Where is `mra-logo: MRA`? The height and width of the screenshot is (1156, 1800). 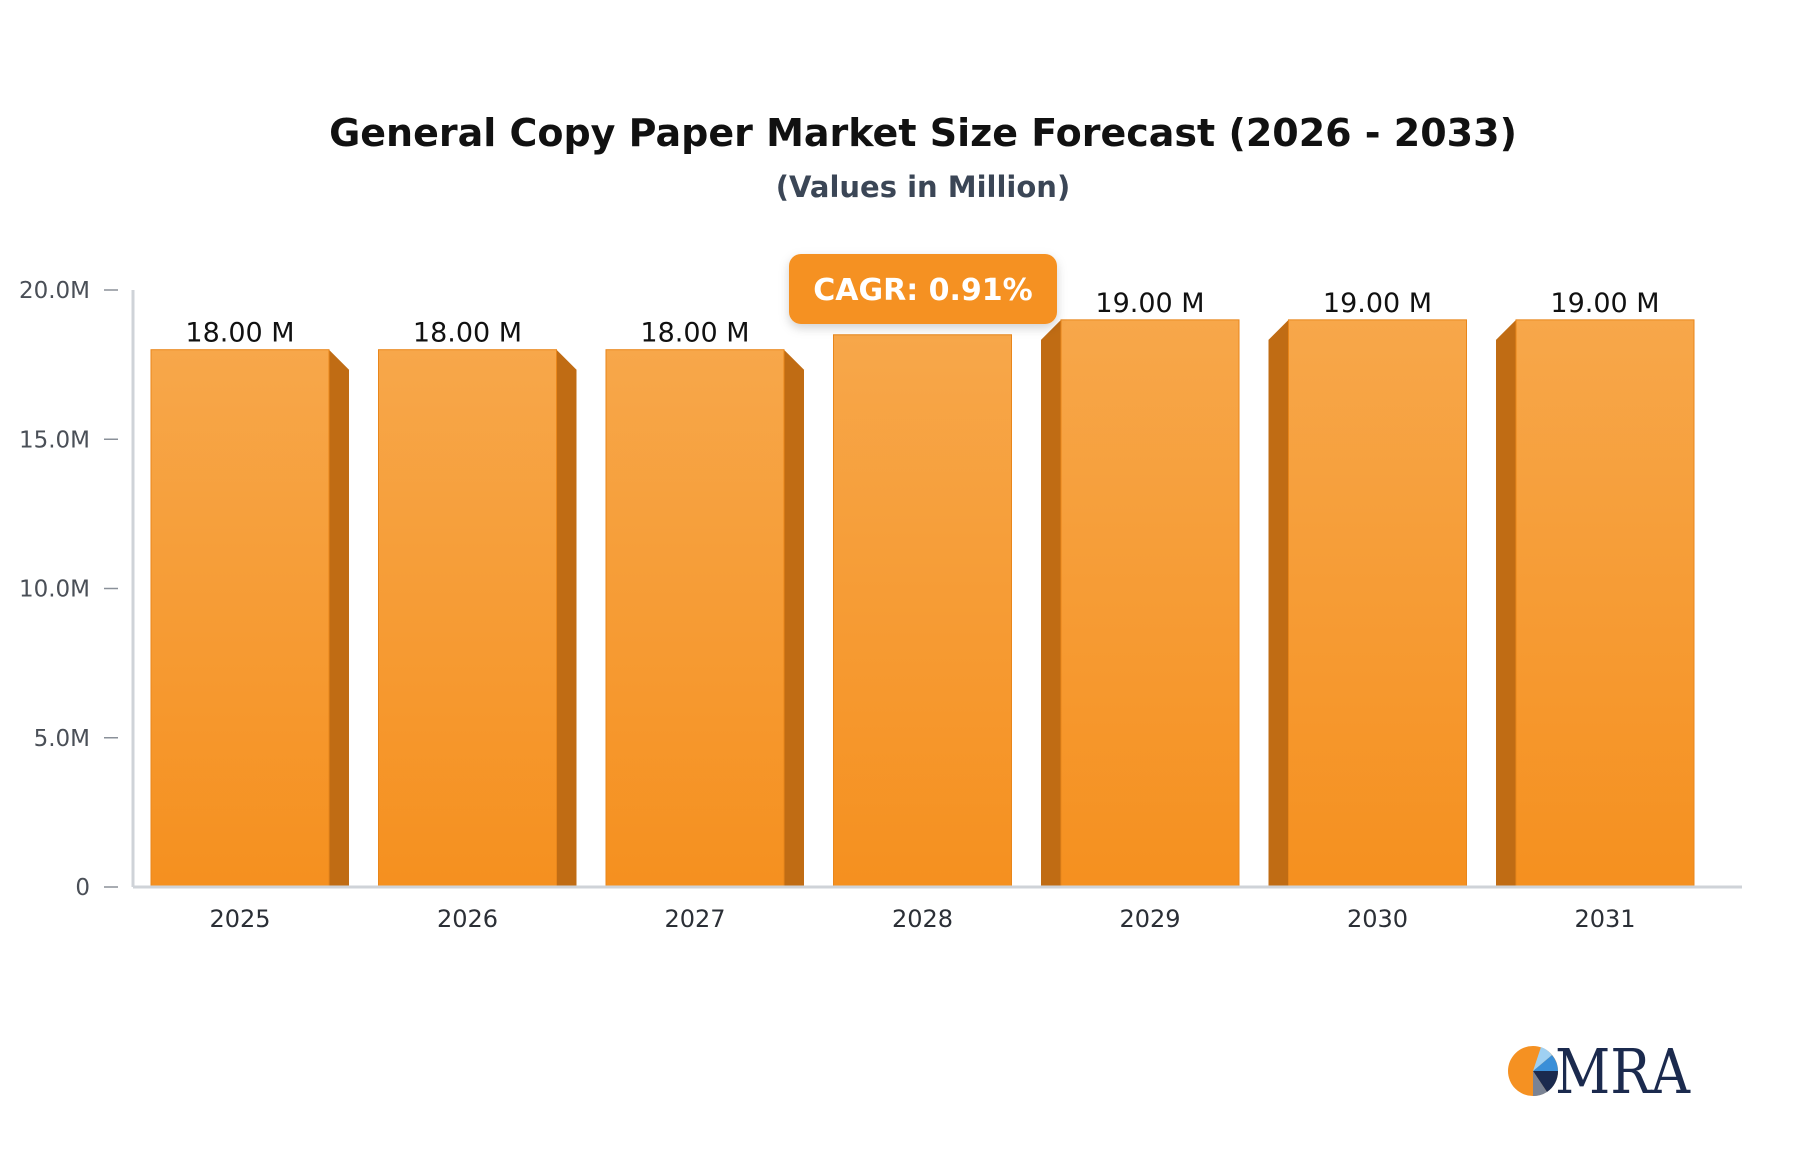
mra-logo: MRA is located at coordinates (1599, 1071).